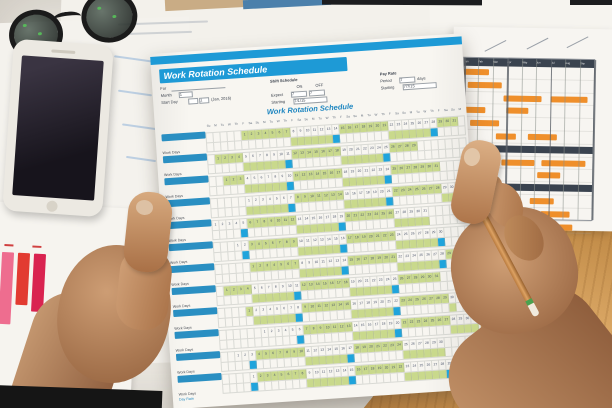  I want to click on chart-label-mark, so click(37, 246).